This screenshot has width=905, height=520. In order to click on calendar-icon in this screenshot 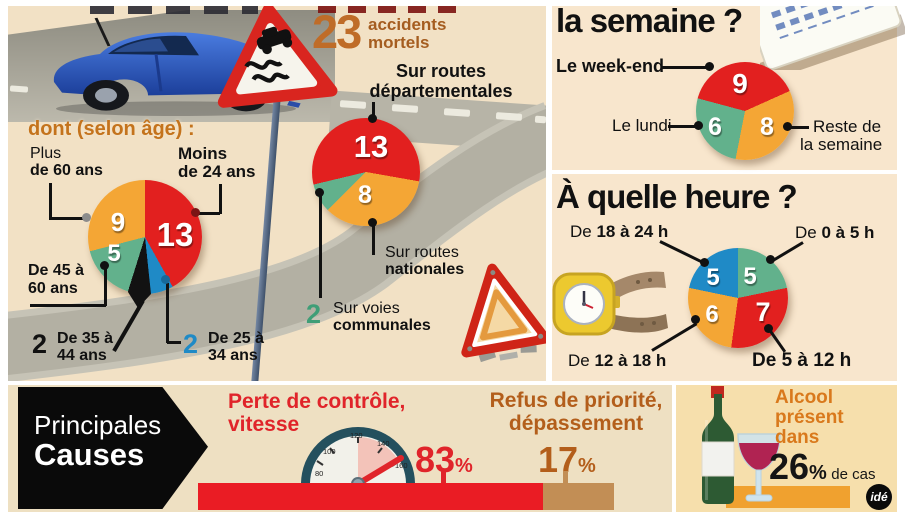, I will do `click(832, 38)`.